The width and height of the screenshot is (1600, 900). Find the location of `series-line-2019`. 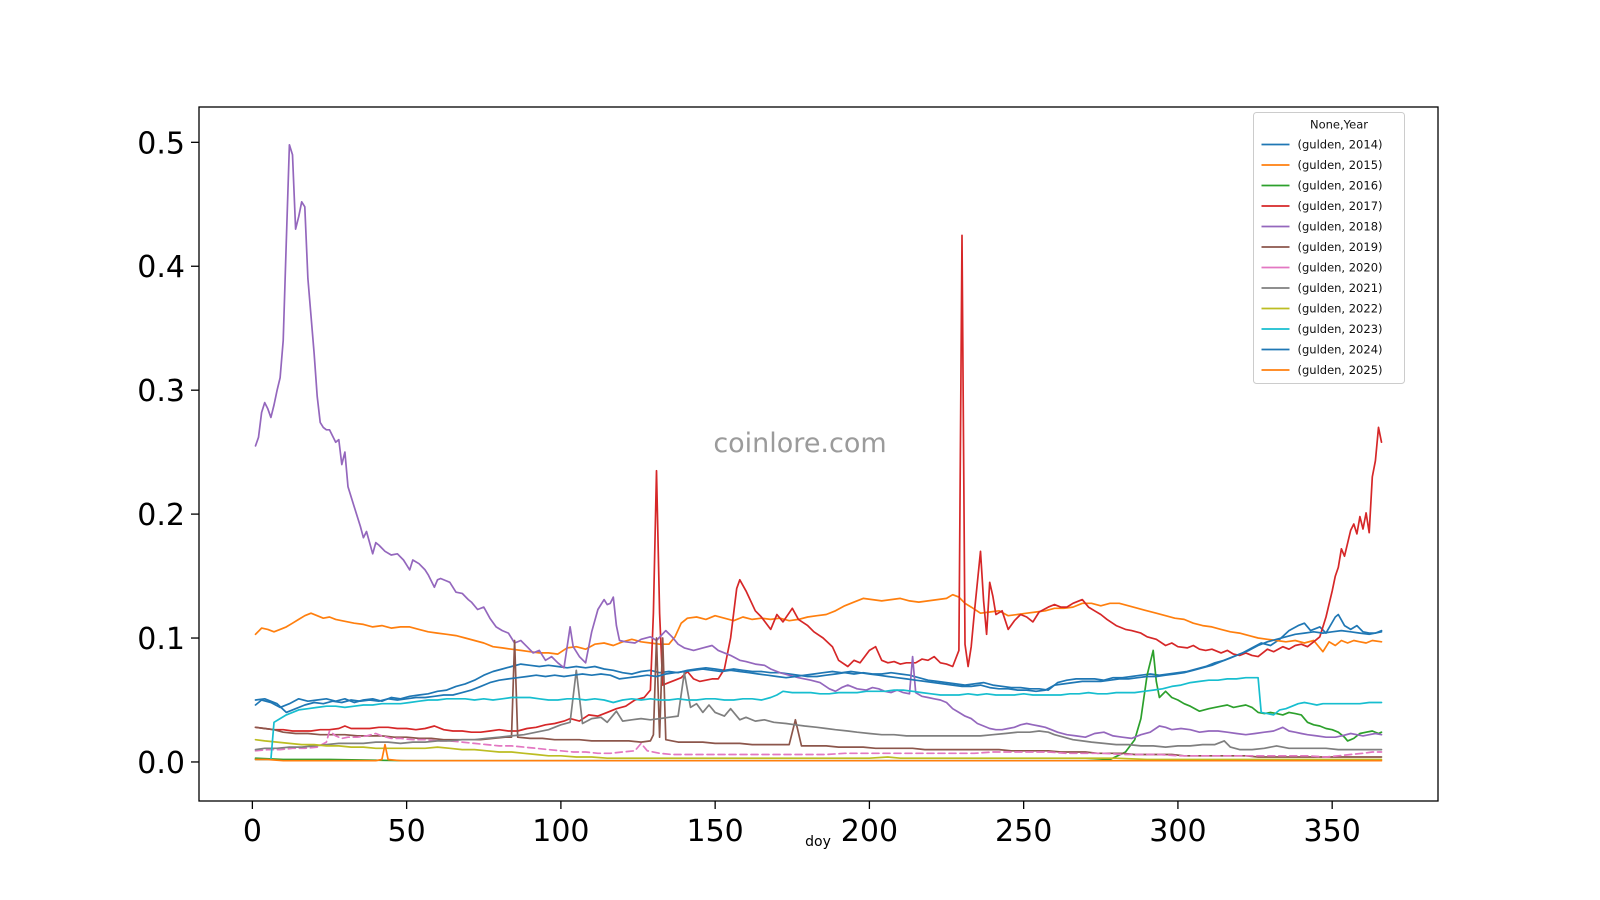

series-line-2019 is located at coordinates (818, 697).